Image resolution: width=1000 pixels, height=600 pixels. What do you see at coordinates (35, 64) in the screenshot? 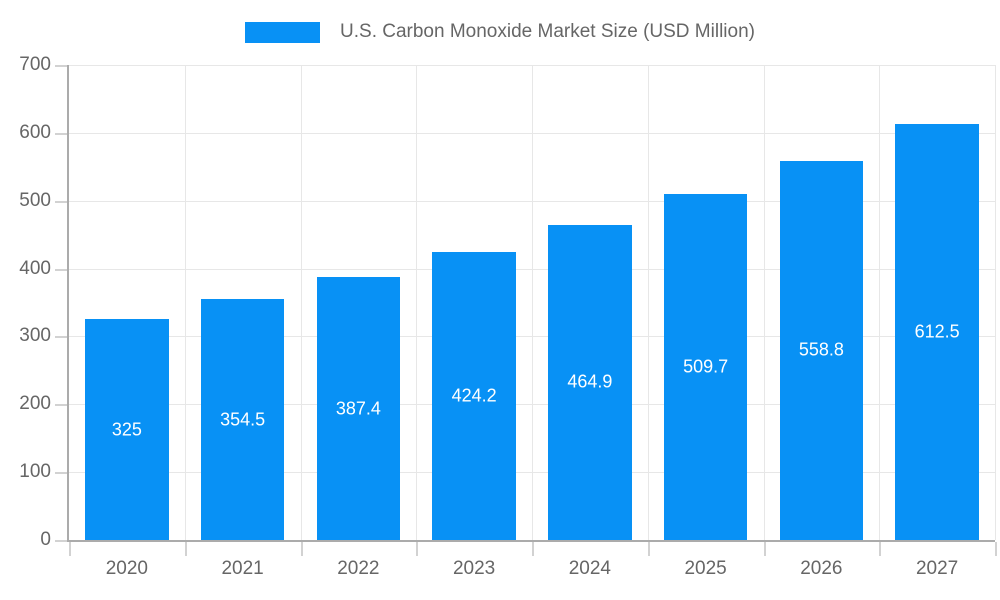
I see `y-axis-tick-label: 700` at bounding box center [35, 64].